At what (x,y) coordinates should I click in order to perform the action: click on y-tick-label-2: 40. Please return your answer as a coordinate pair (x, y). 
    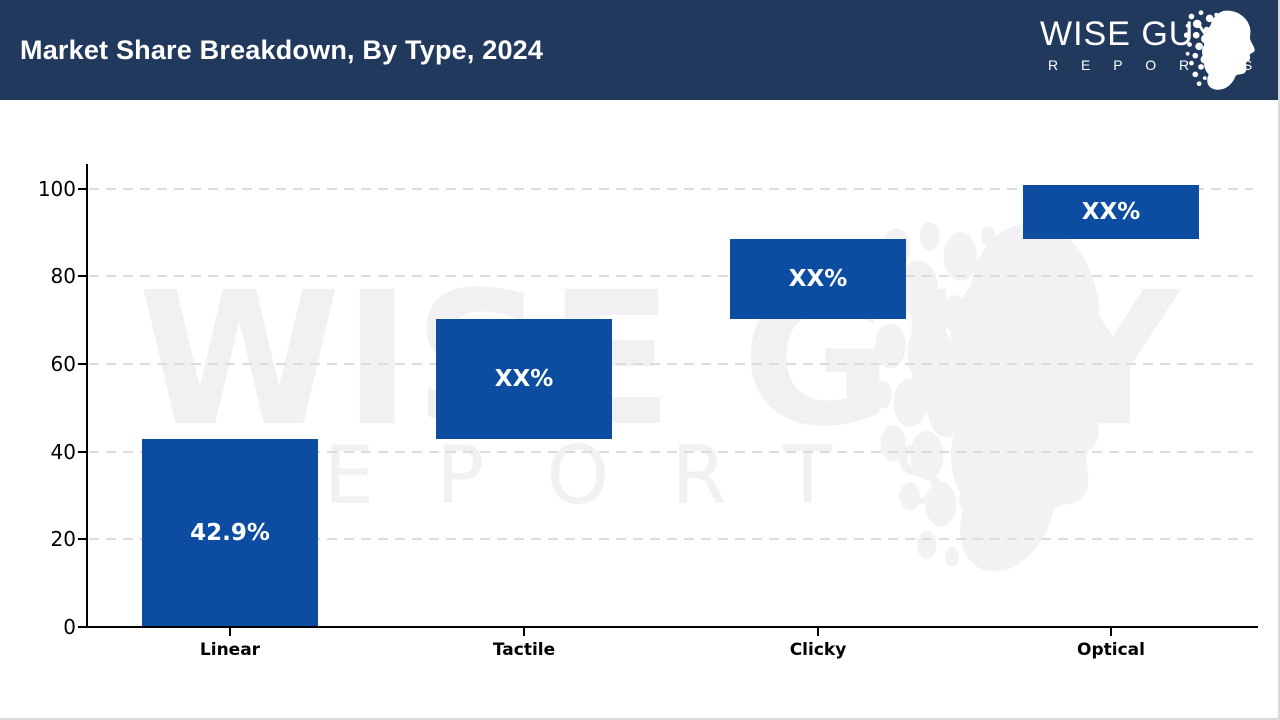
    Looking at the image, I should click on (63, 451).